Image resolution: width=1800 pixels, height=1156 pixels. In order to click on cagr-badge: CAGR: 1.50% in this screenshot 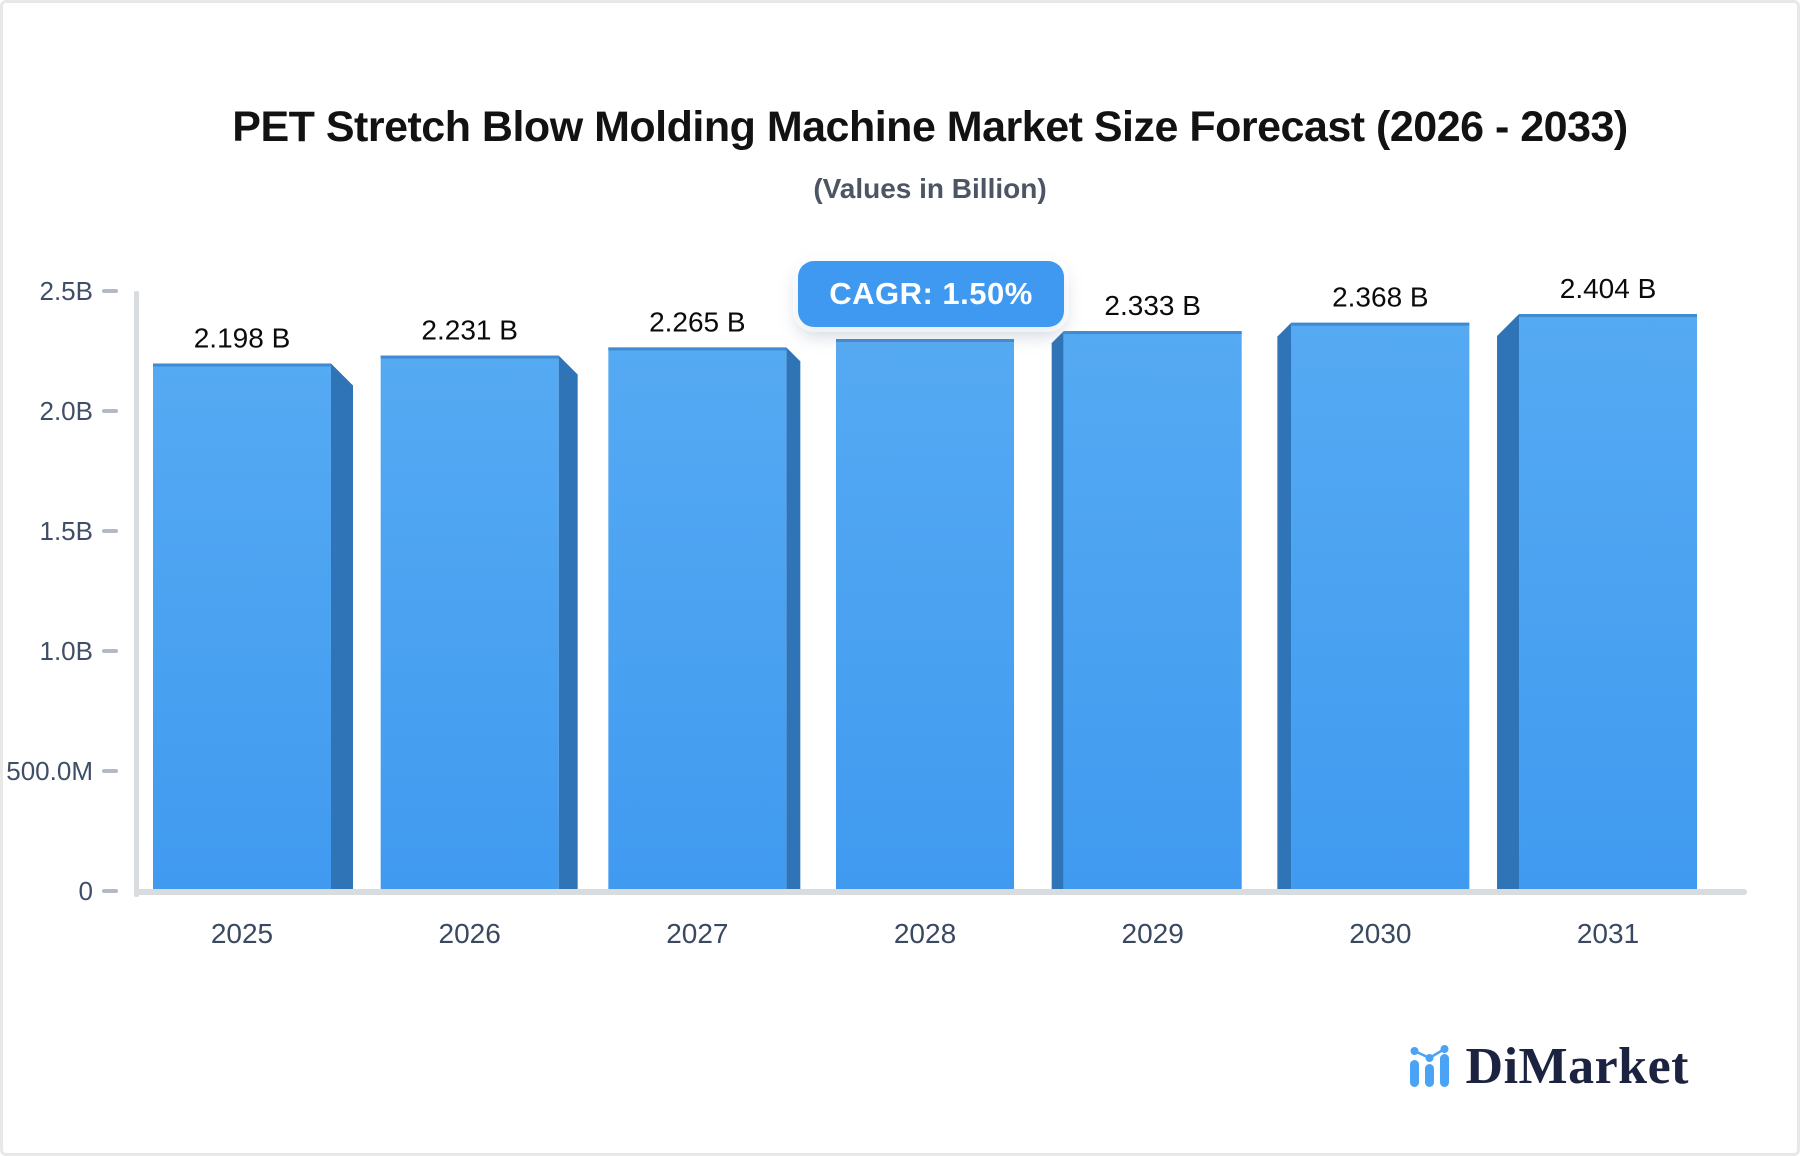, I will do `click(931, 294)`.